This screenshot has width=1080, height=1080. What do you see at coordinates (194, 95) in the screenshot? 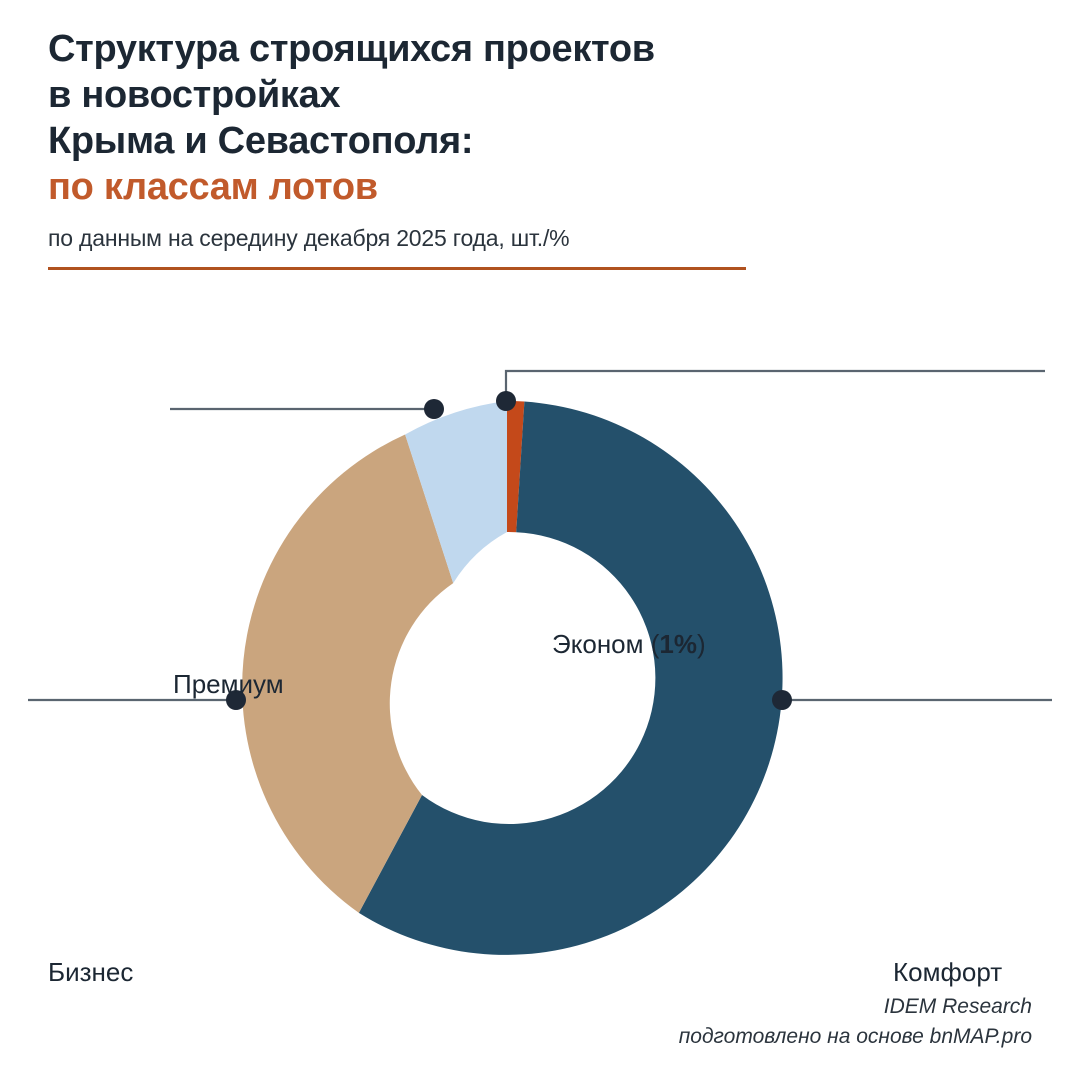
I see `title-line-2: в новостройках` at bounding box center [194, 95].